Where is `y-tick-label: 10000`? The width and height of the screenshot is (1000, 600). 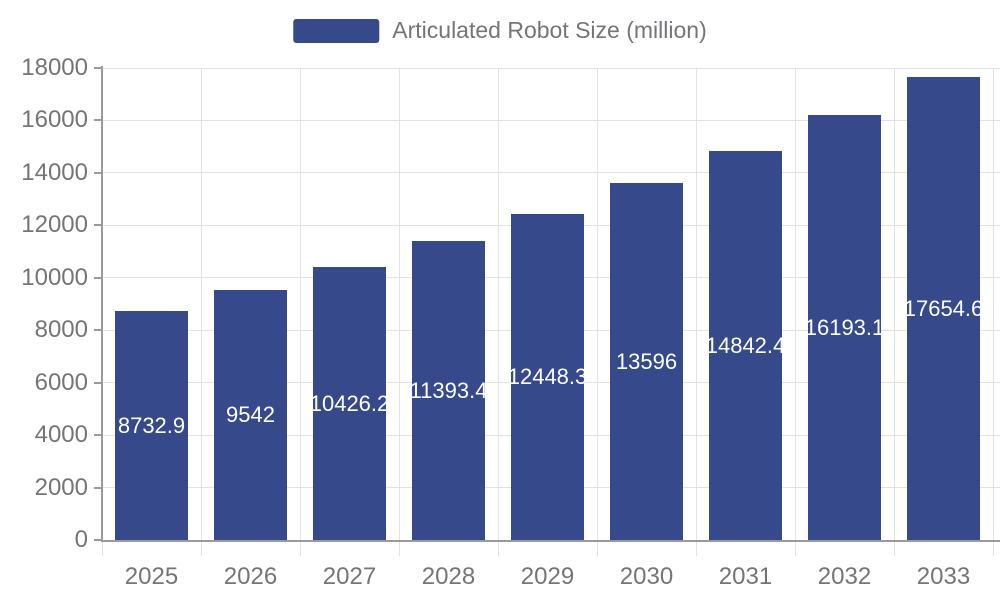 y-tick-label: 10000 is located at coordinates (54, 277).